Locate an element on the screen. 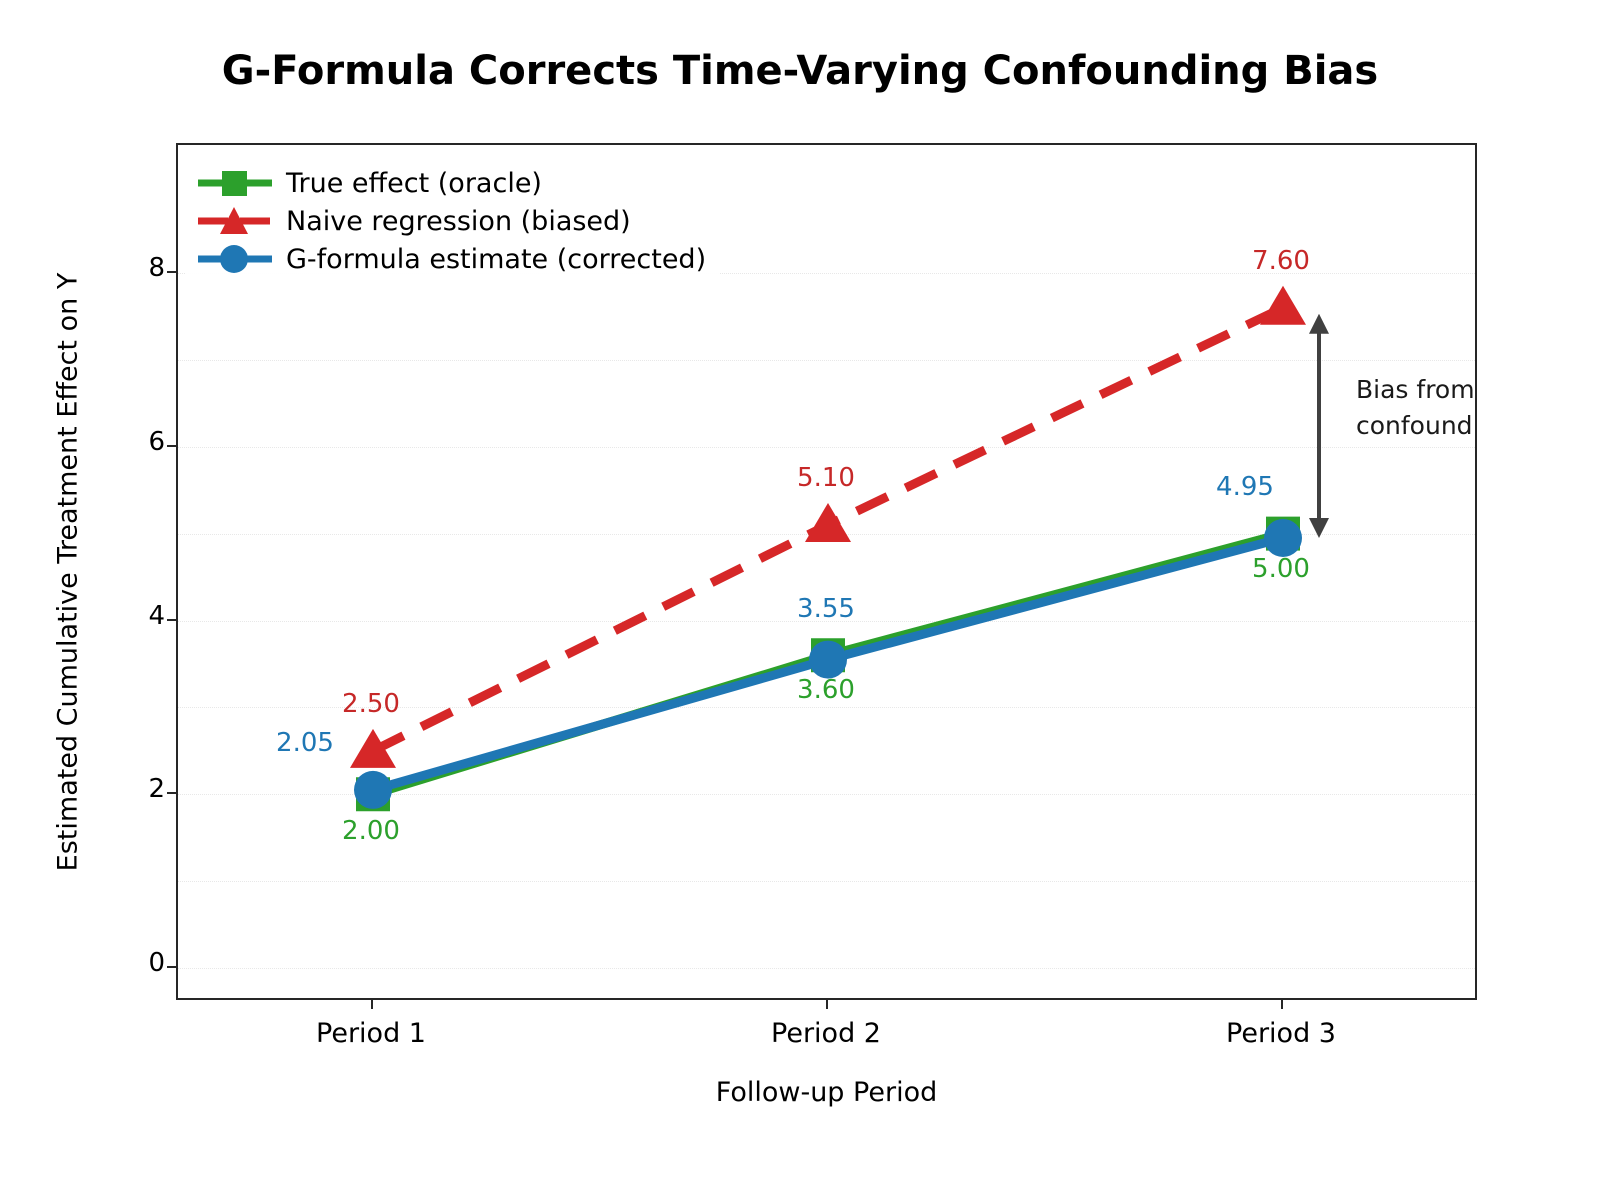 The height and width of the screenshot is (1200, 1600). legend-key-square-icon is located at coordinates (235, 183).